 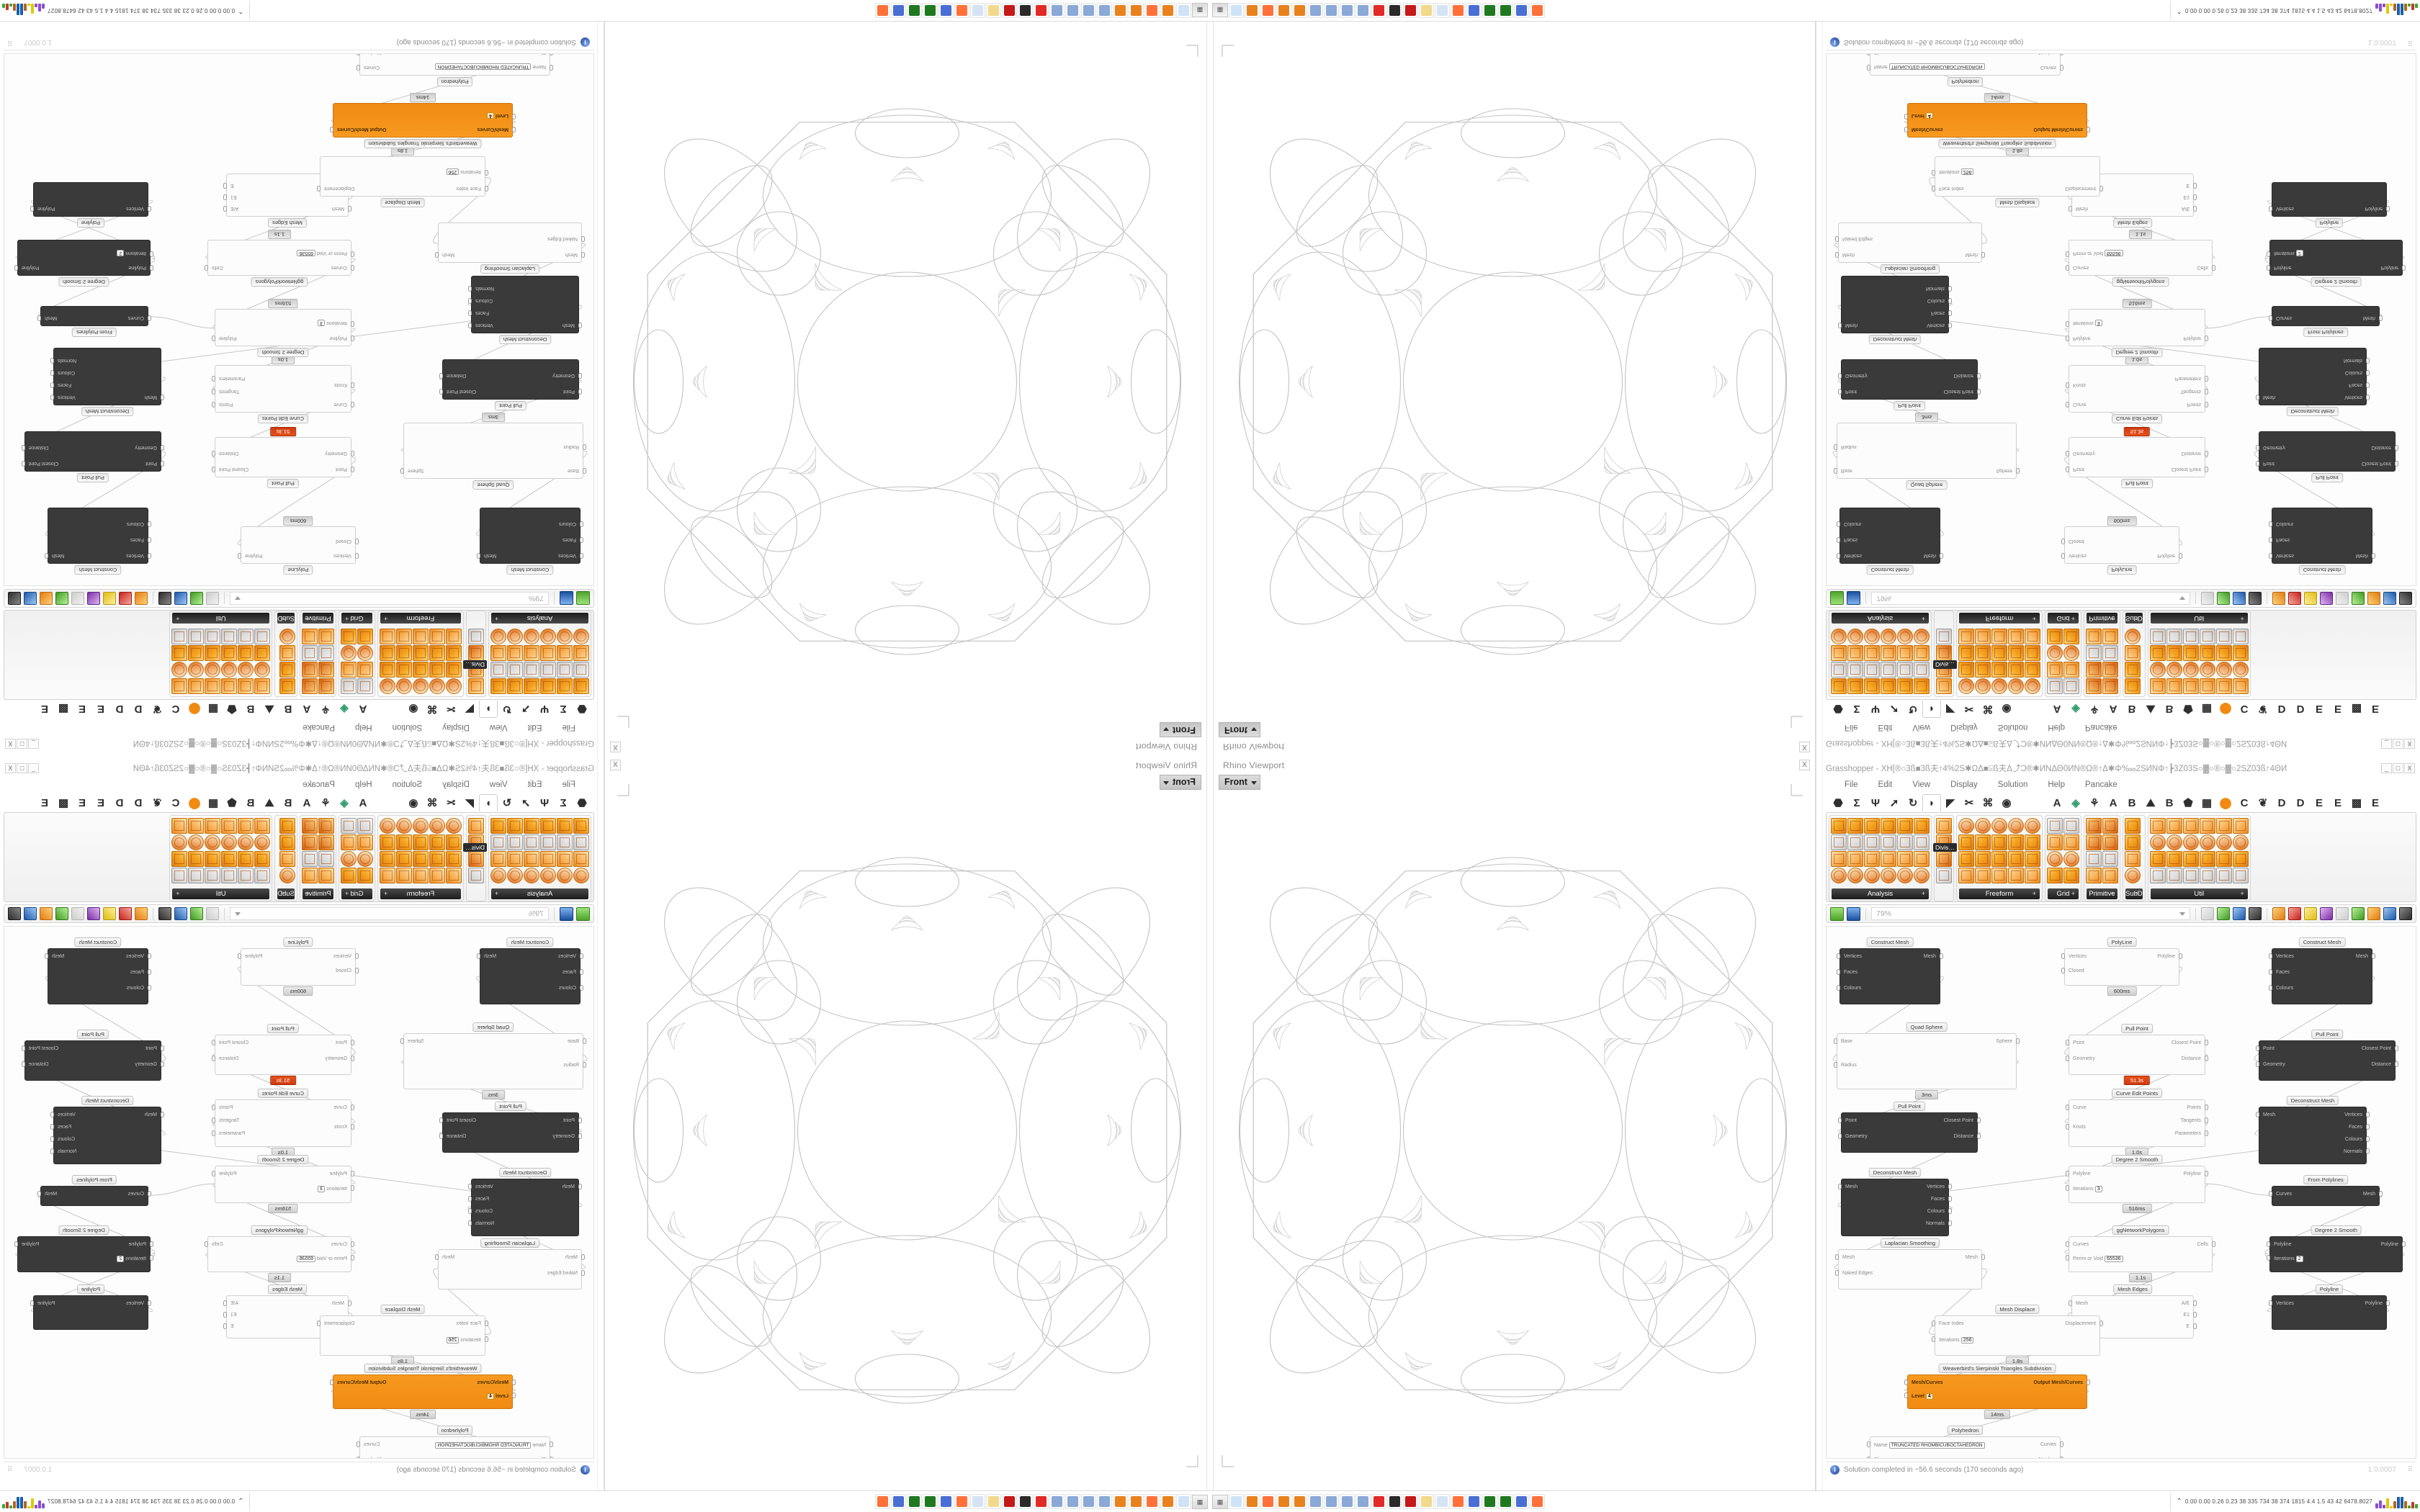 What do you see at coordinates (2281, 802) in the screenshot?
I see `addon-d-icon: D` at bounding box center [2281, 802].